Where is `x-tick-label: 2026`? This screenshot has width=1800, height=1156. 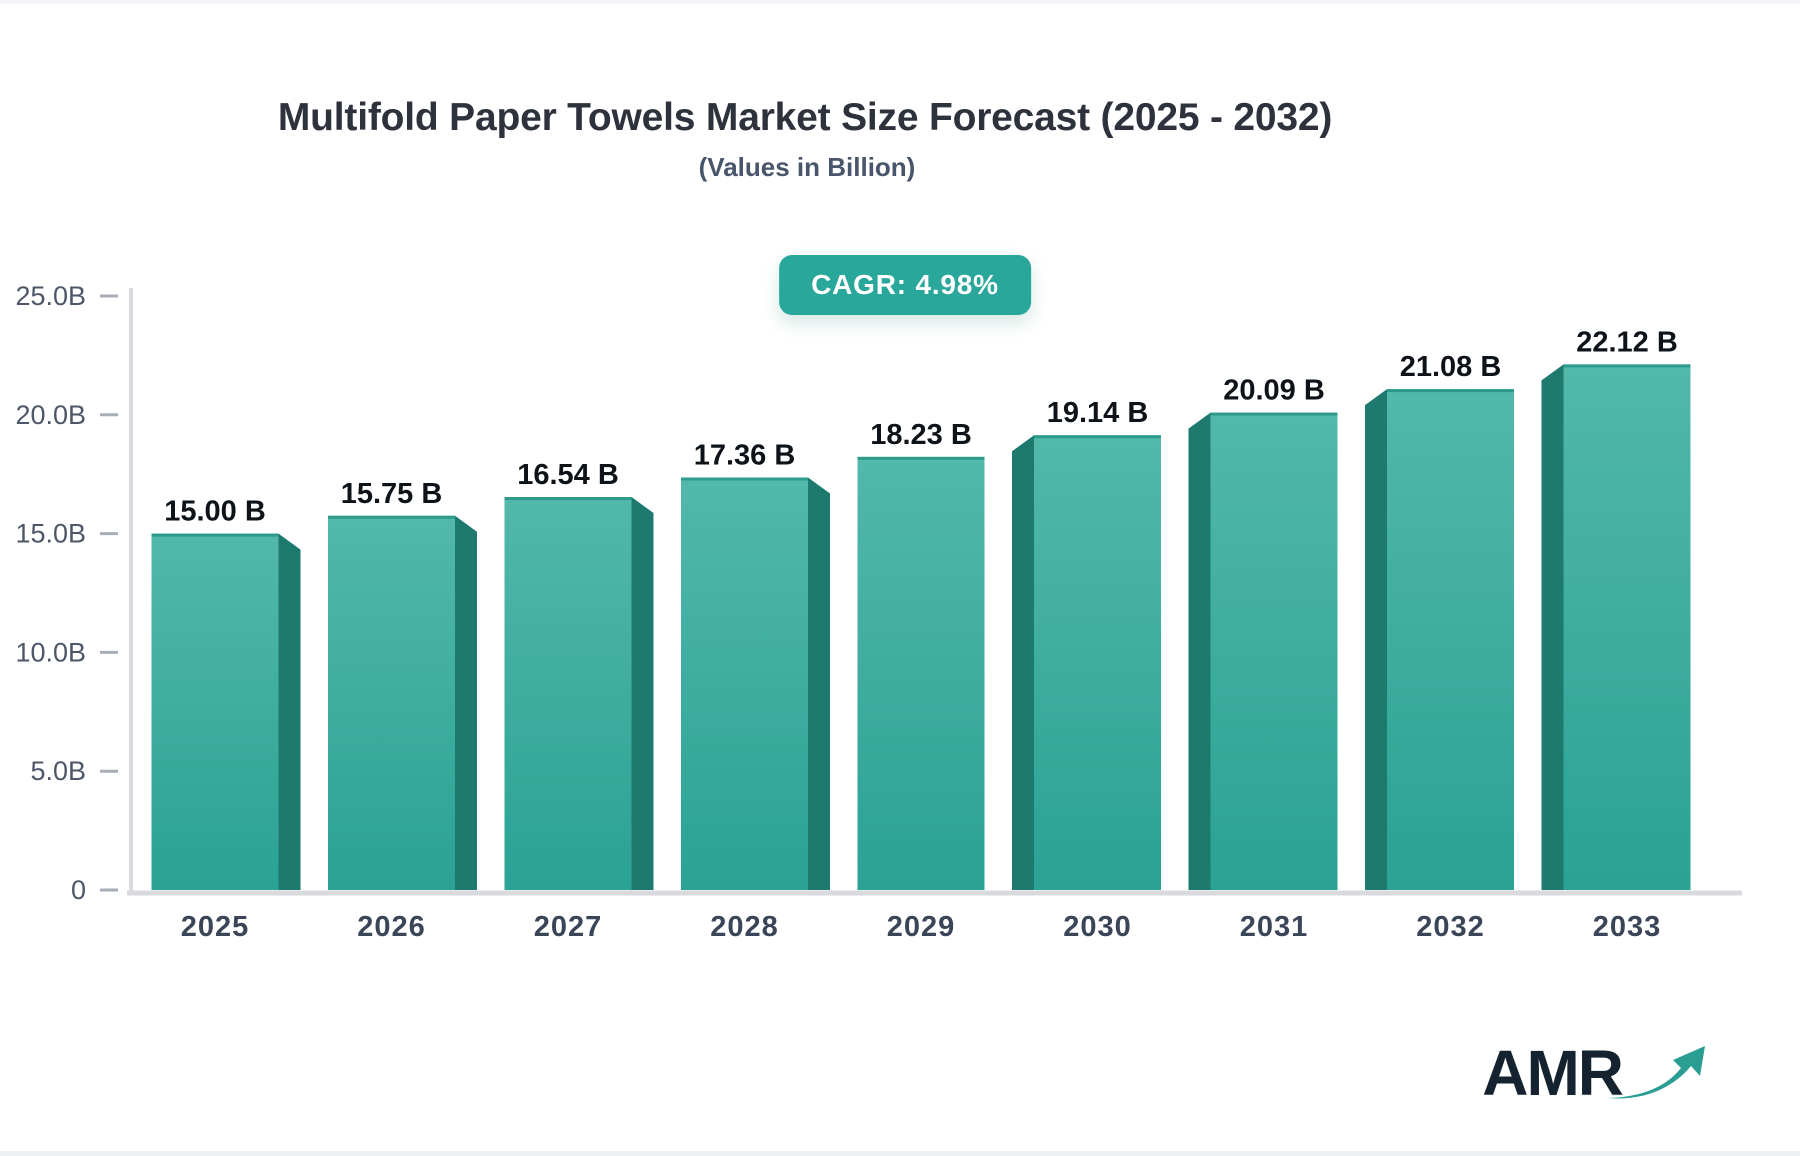
x-tick-label: 2026 is located at coordinates (391, 927).